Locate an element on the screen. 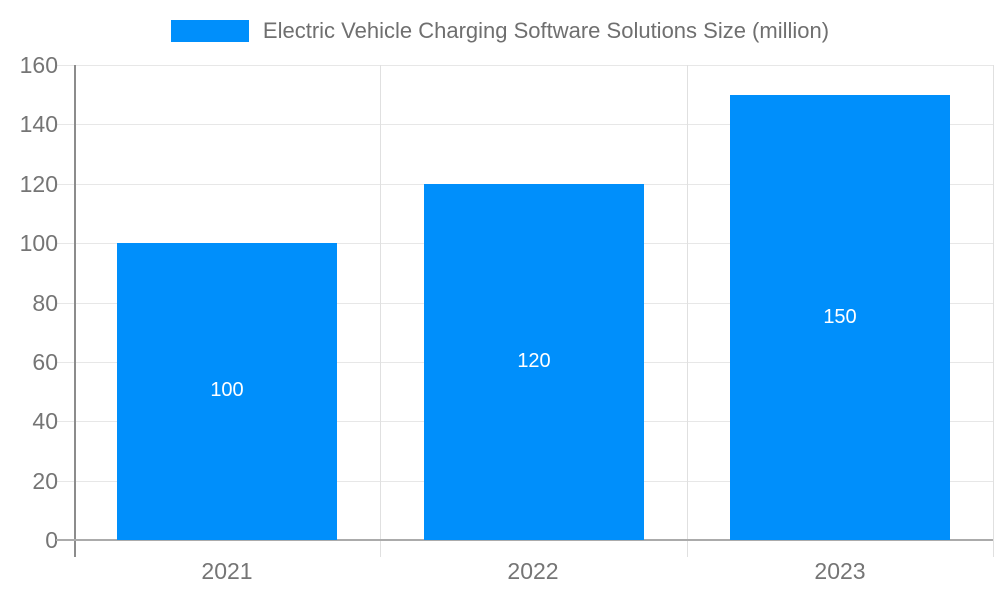 This screenshot has width=1000, height=600. bar-value-label: 120 is located at coordinates (534, 361).